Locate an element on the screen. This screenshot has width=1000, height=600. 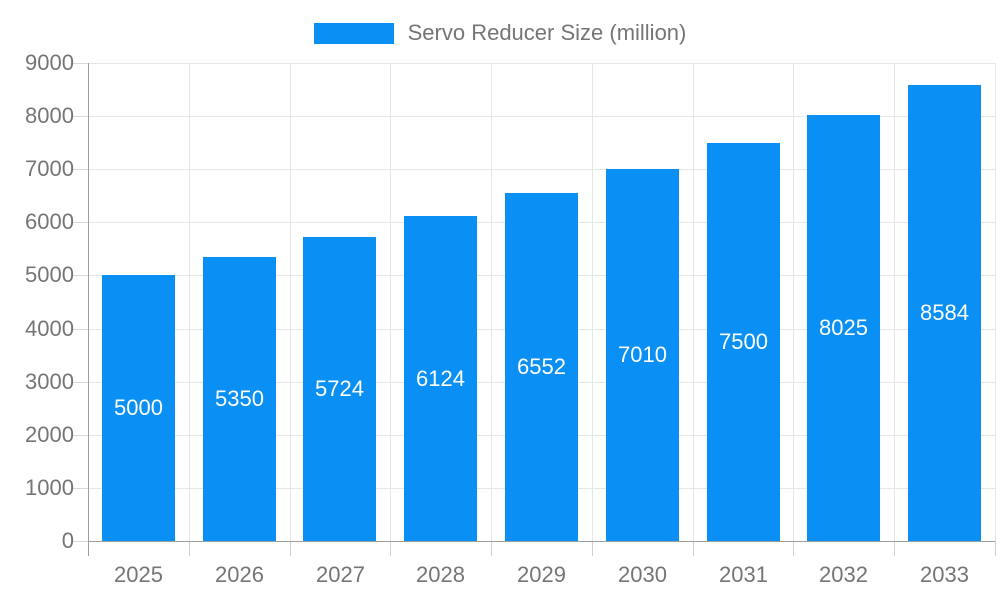
bar-value-label: 7010 is located at coordinates (642, 354).